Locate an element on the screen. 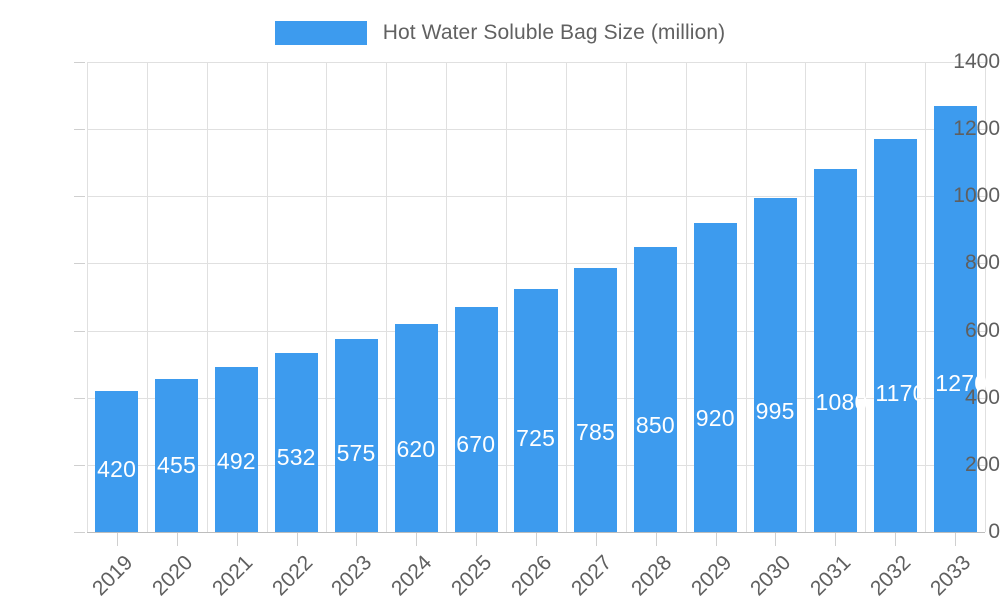 Image resolution: width=1000 pixels, height=608 pixels. x-axis-tick-label: 2030 is located at coordinates (771, 576).